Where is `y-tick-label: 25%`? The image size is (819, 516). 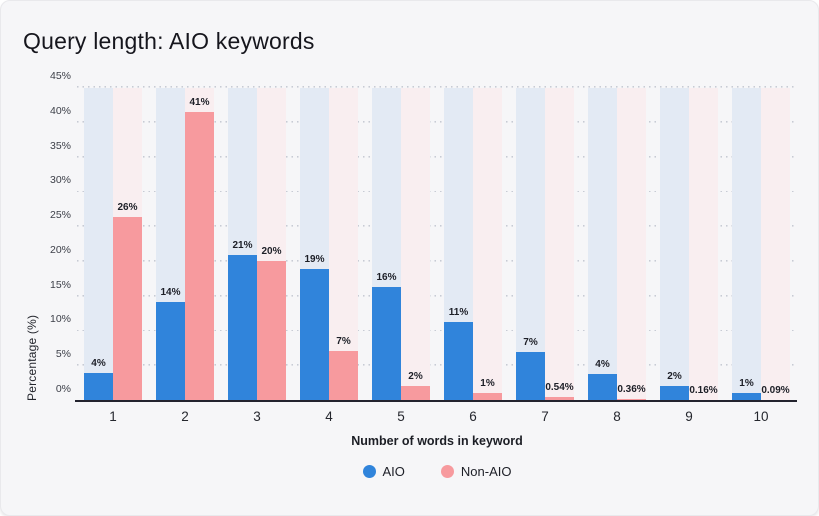
y-tick-label: 25% is located at coordinates (60, 215).